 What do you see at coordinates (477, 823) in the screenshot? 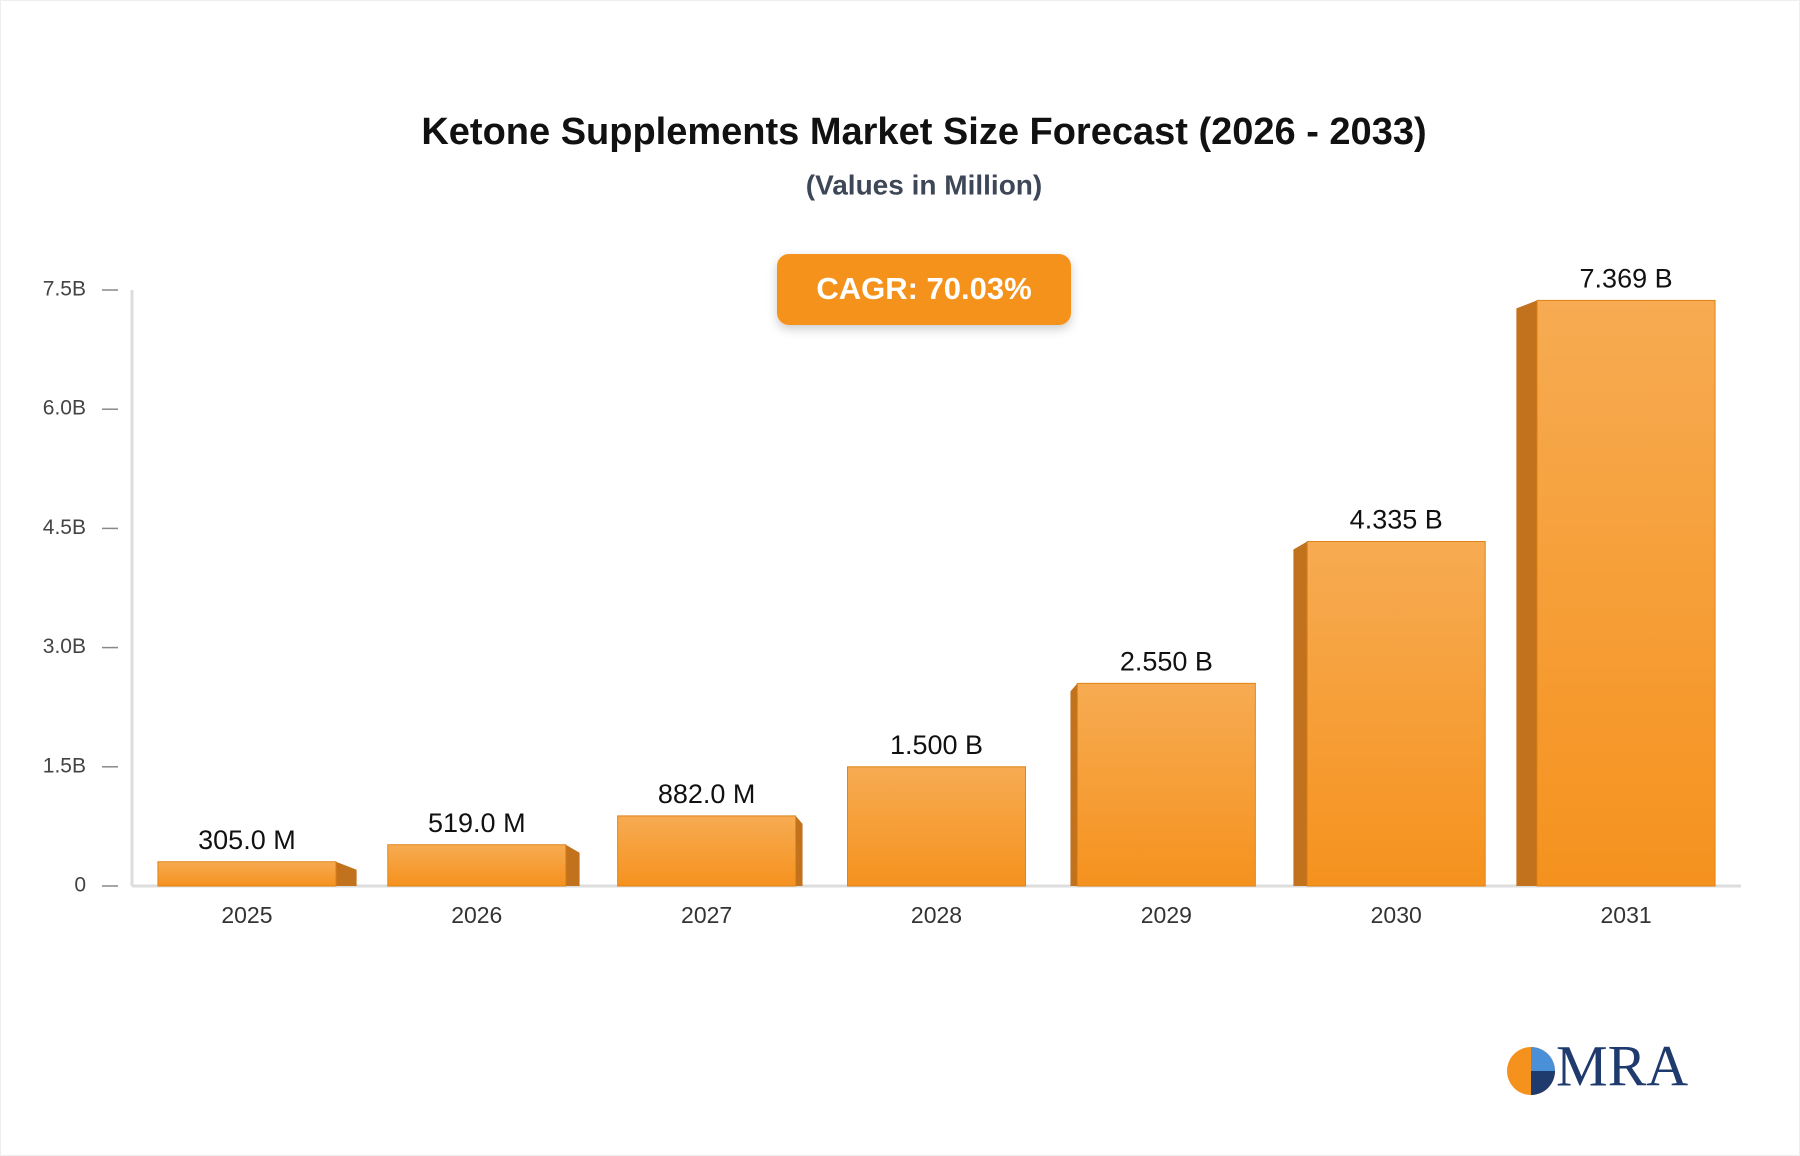
I see `data-label: 519.0 M` at bounding box center [477, 823].